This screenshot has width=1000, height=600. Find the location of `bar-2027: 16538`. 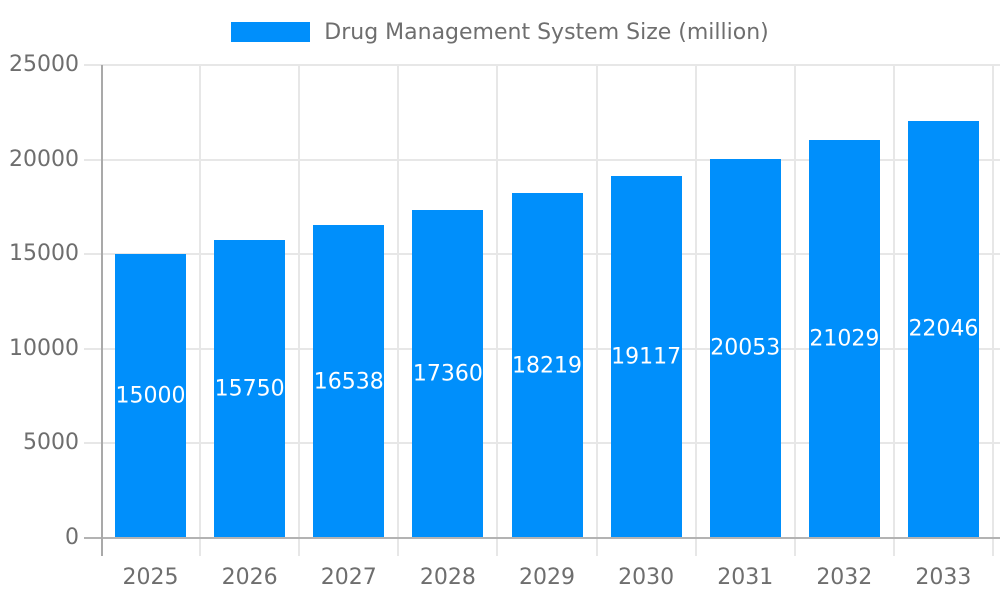

bar-2027: 16538 is located at coordinates (349, 381).